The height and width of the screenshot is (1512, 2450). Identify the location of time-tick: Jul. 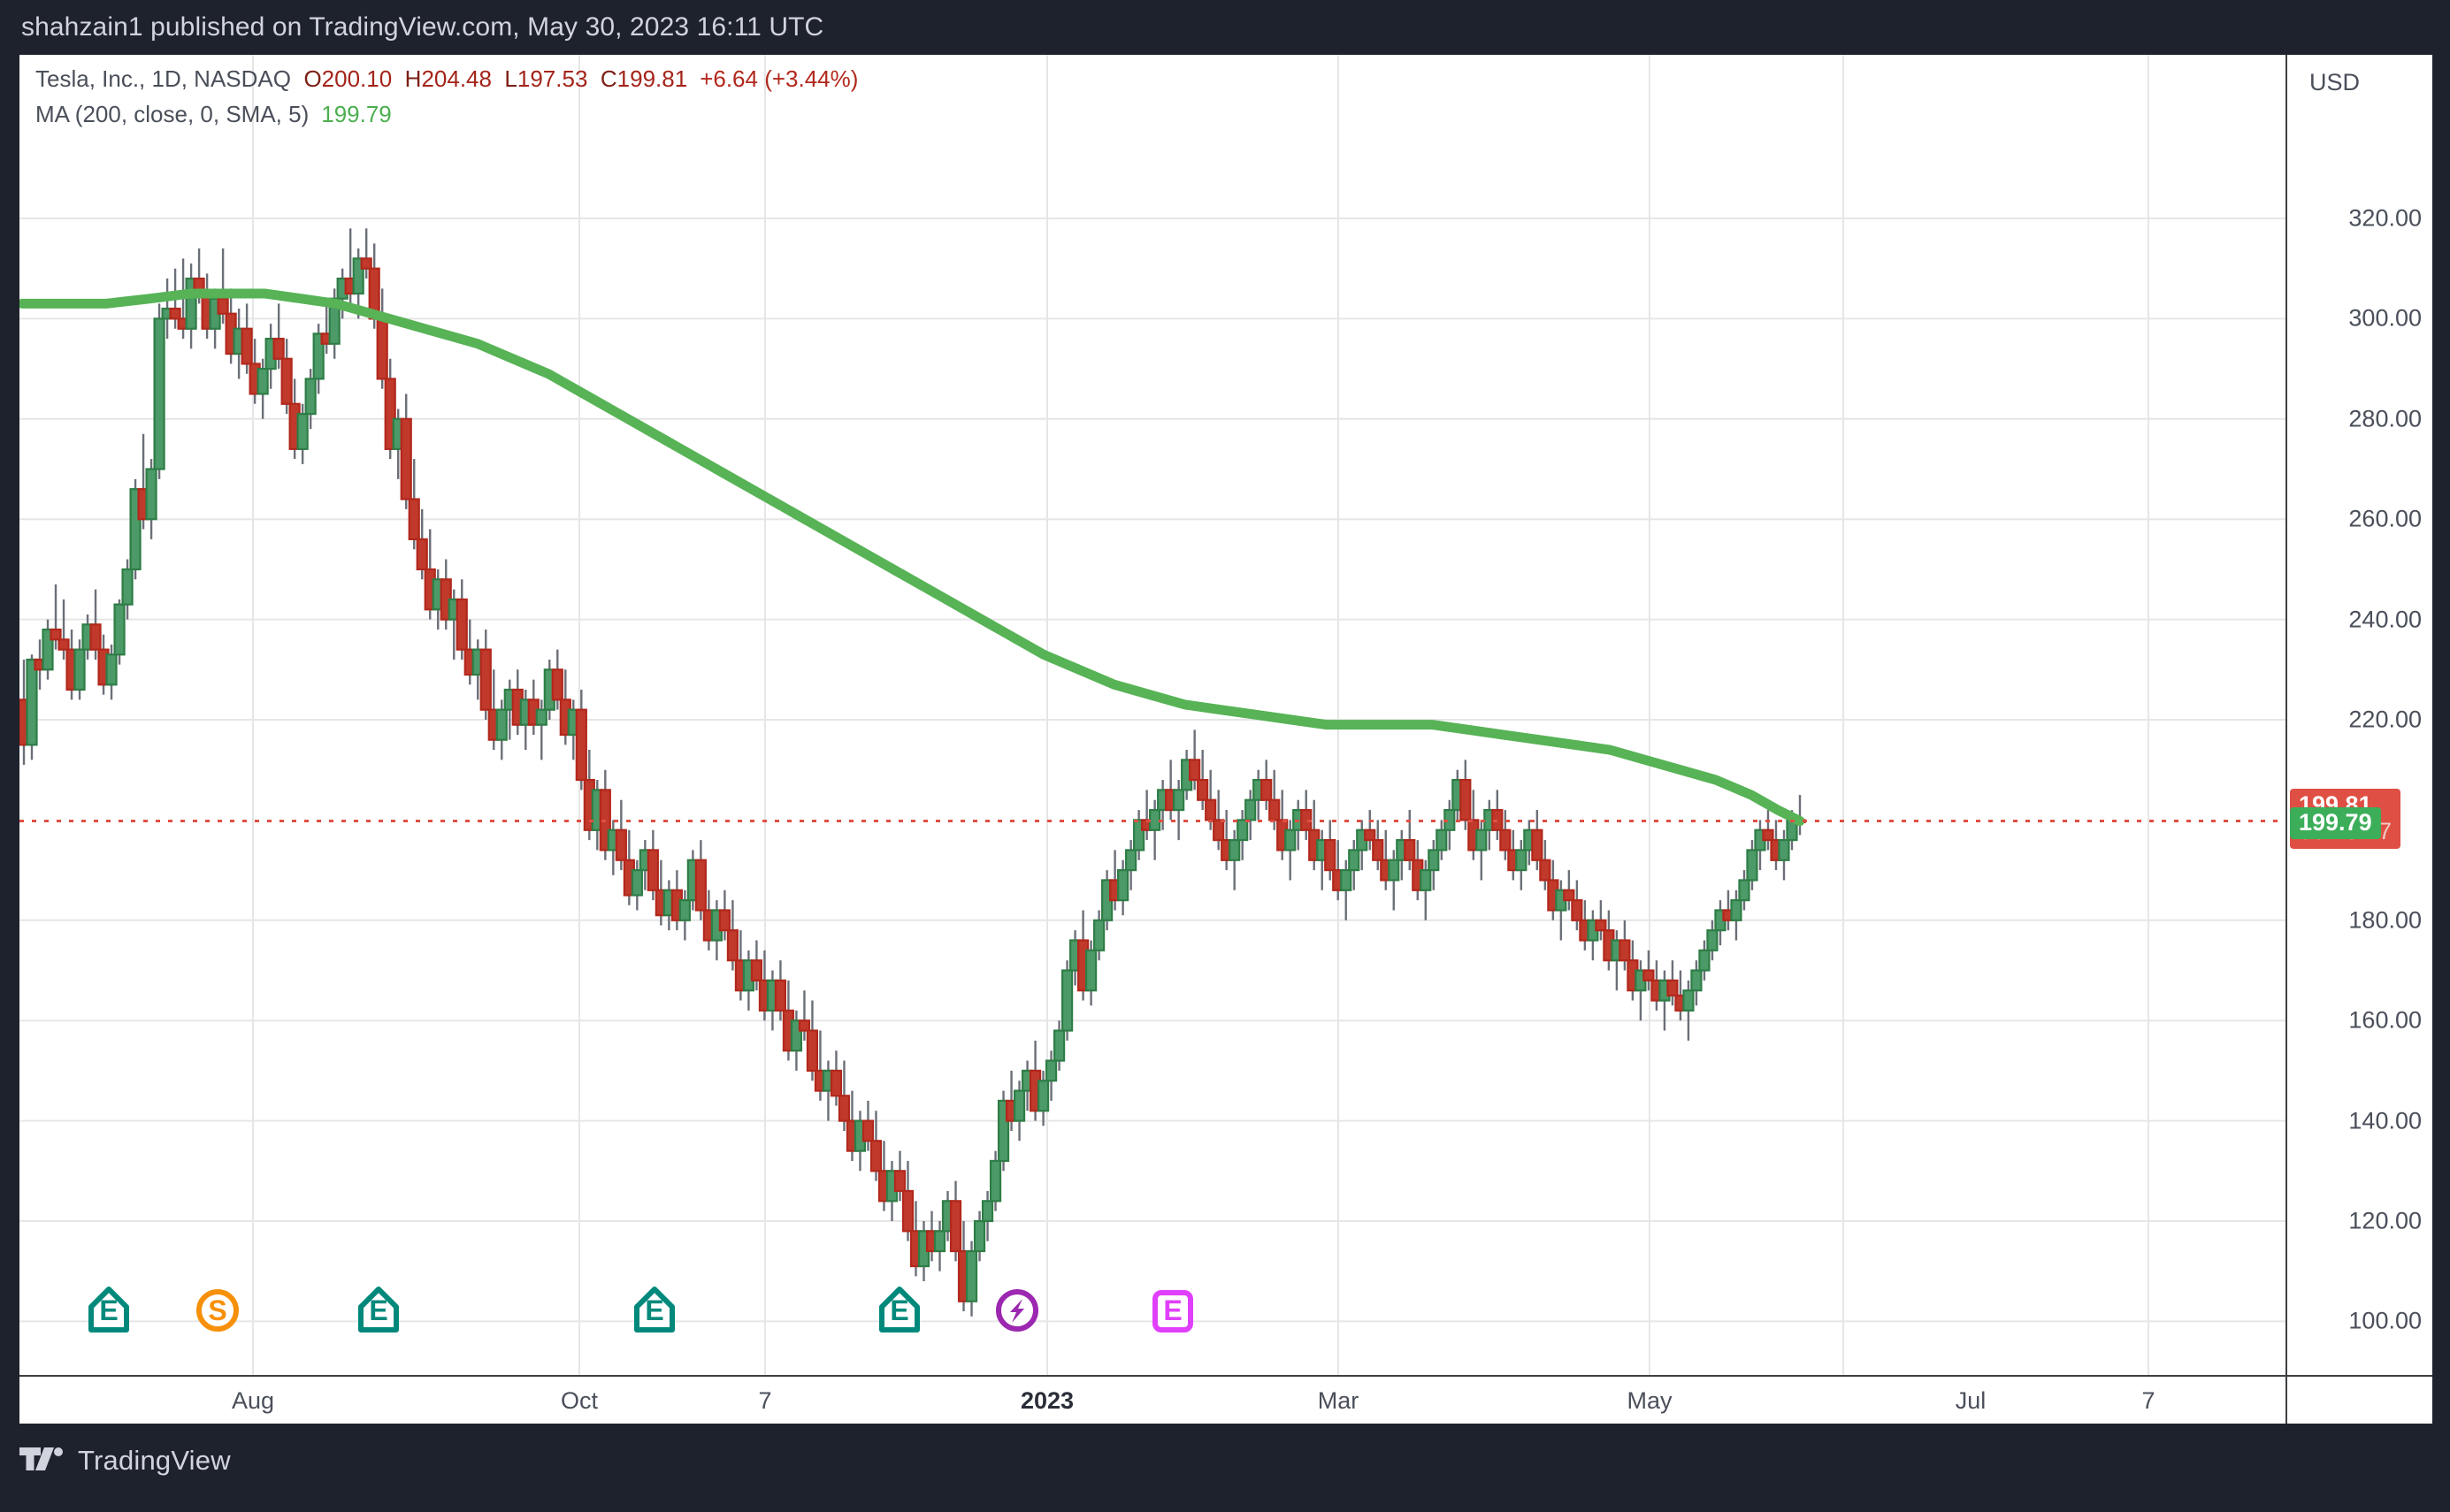
(1971, 1400).